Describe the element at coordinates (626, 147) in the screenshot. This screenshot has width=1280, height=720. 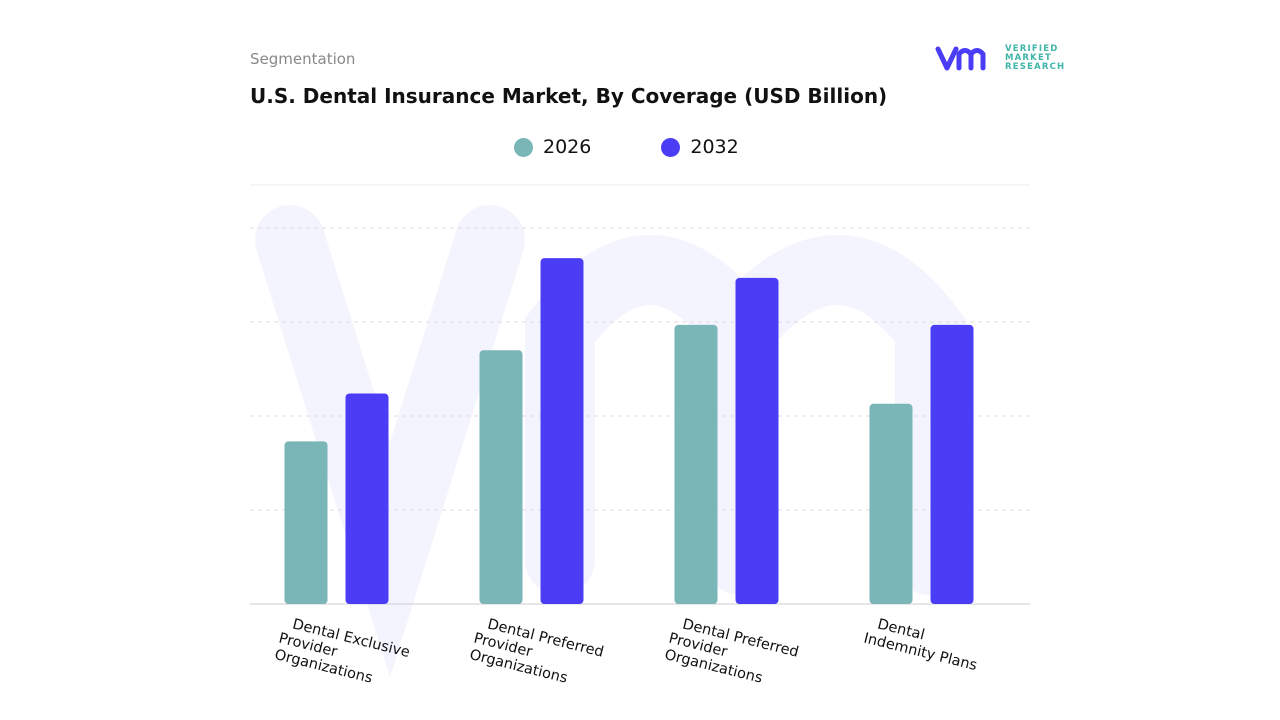
I see `legend: 2026 2032` at that location.